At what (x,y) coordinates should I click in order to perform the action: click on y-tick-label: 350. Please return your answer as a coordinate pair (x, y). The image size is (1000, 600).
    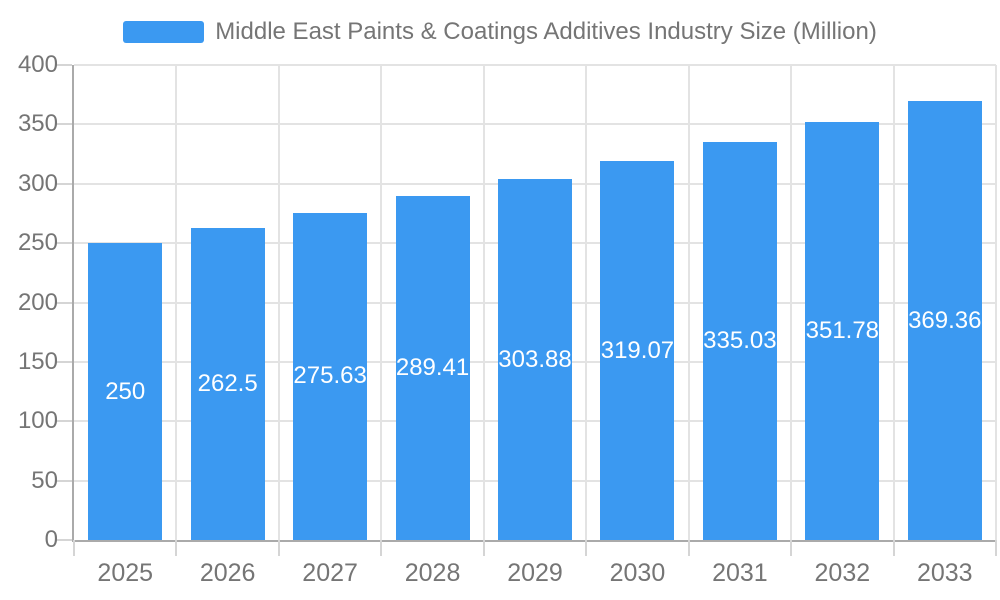
    Looking at the image, I should click on (37, 124).